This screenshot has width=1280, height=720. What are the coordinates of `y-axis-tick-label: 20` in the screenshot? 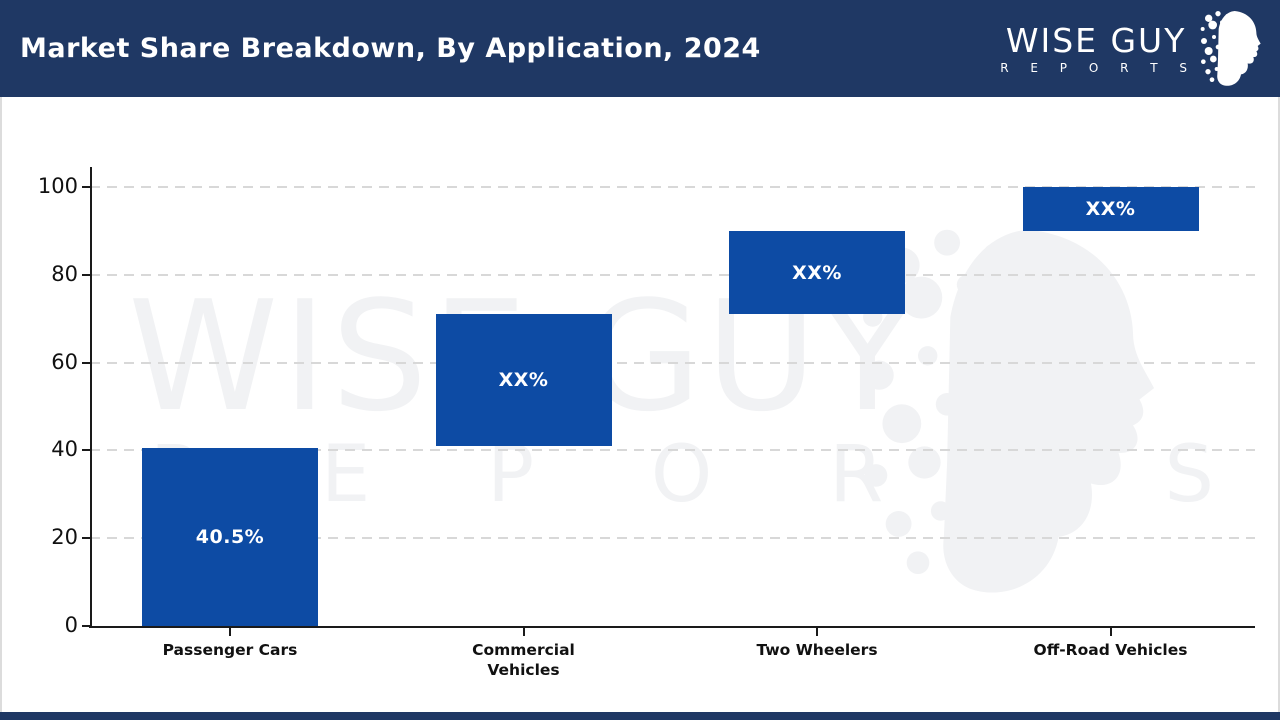 It's located at (64, 537).